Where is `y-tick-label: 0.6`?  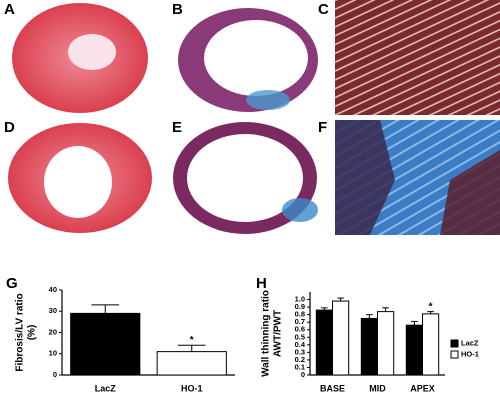
y-tick-label: 0.6 is located at coordinates (300, 329).